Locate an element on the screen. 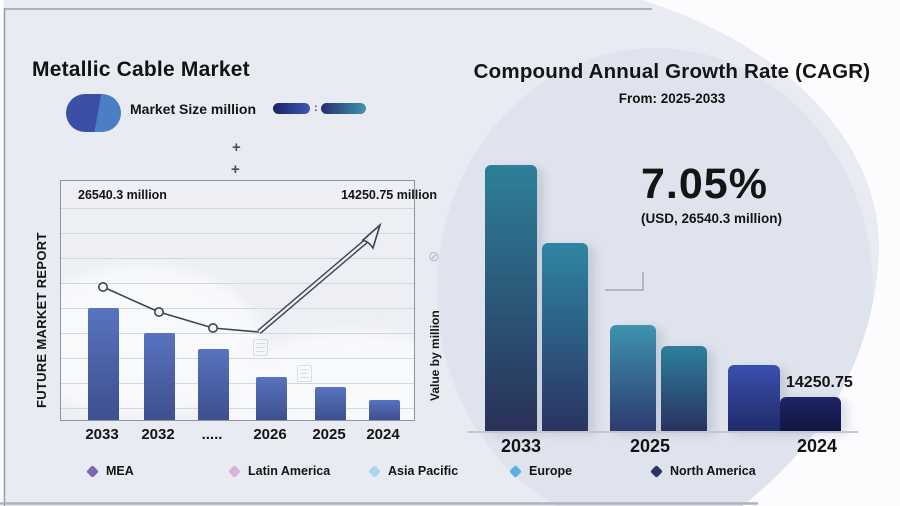 The width and height of the screenshot is (900, 506). legend-item-asia-pacific: Asia Pacific is located at coordinates (413, 471).